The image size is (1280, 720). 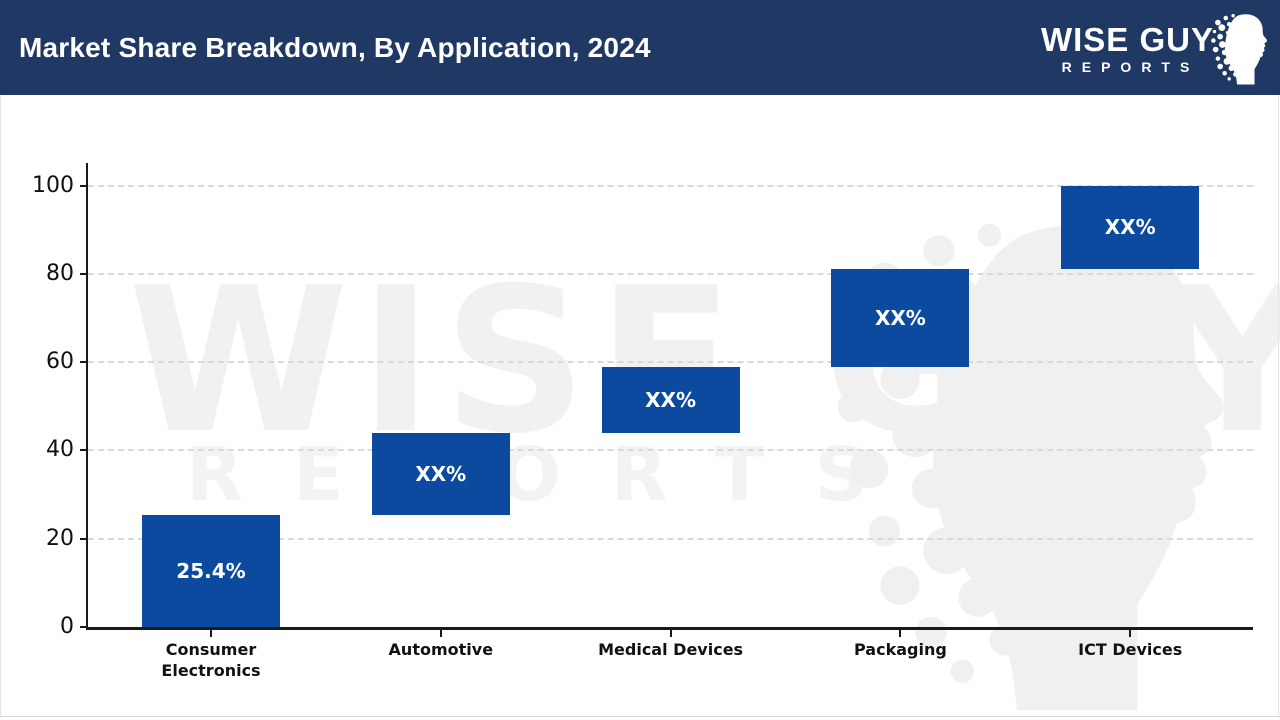 What do you see at coordinates (640, 716) in the screenshot?
I see `bottom-edge-line` at bounding box center [640, 716].